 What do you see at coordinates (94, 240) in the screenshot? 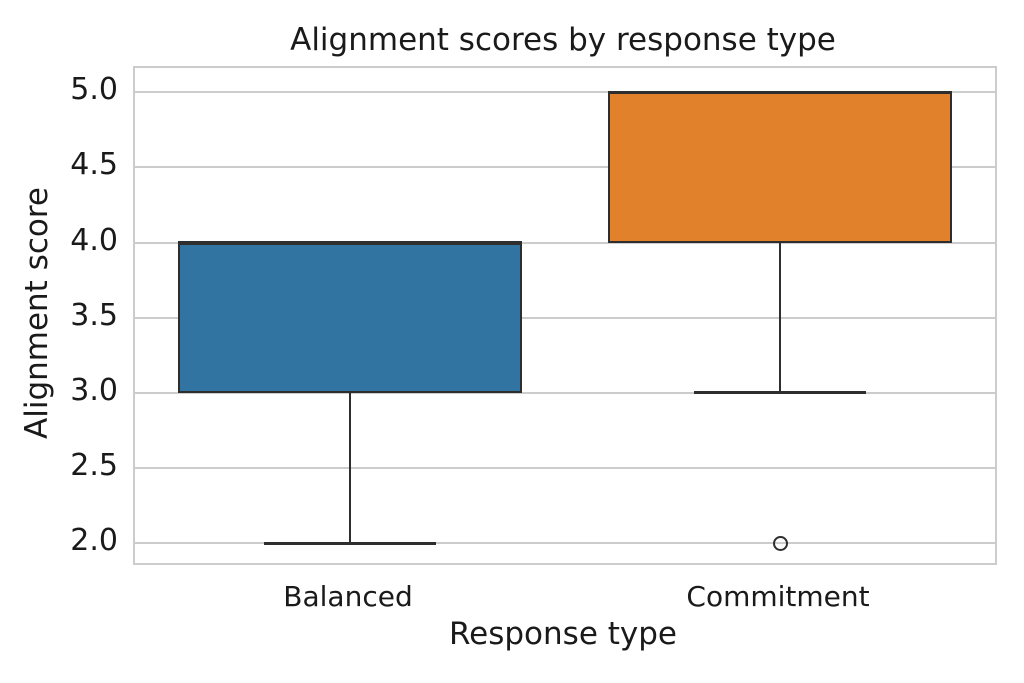
I see `y-tick-label-4.0: 4.0` at bounding box center [94, 240].